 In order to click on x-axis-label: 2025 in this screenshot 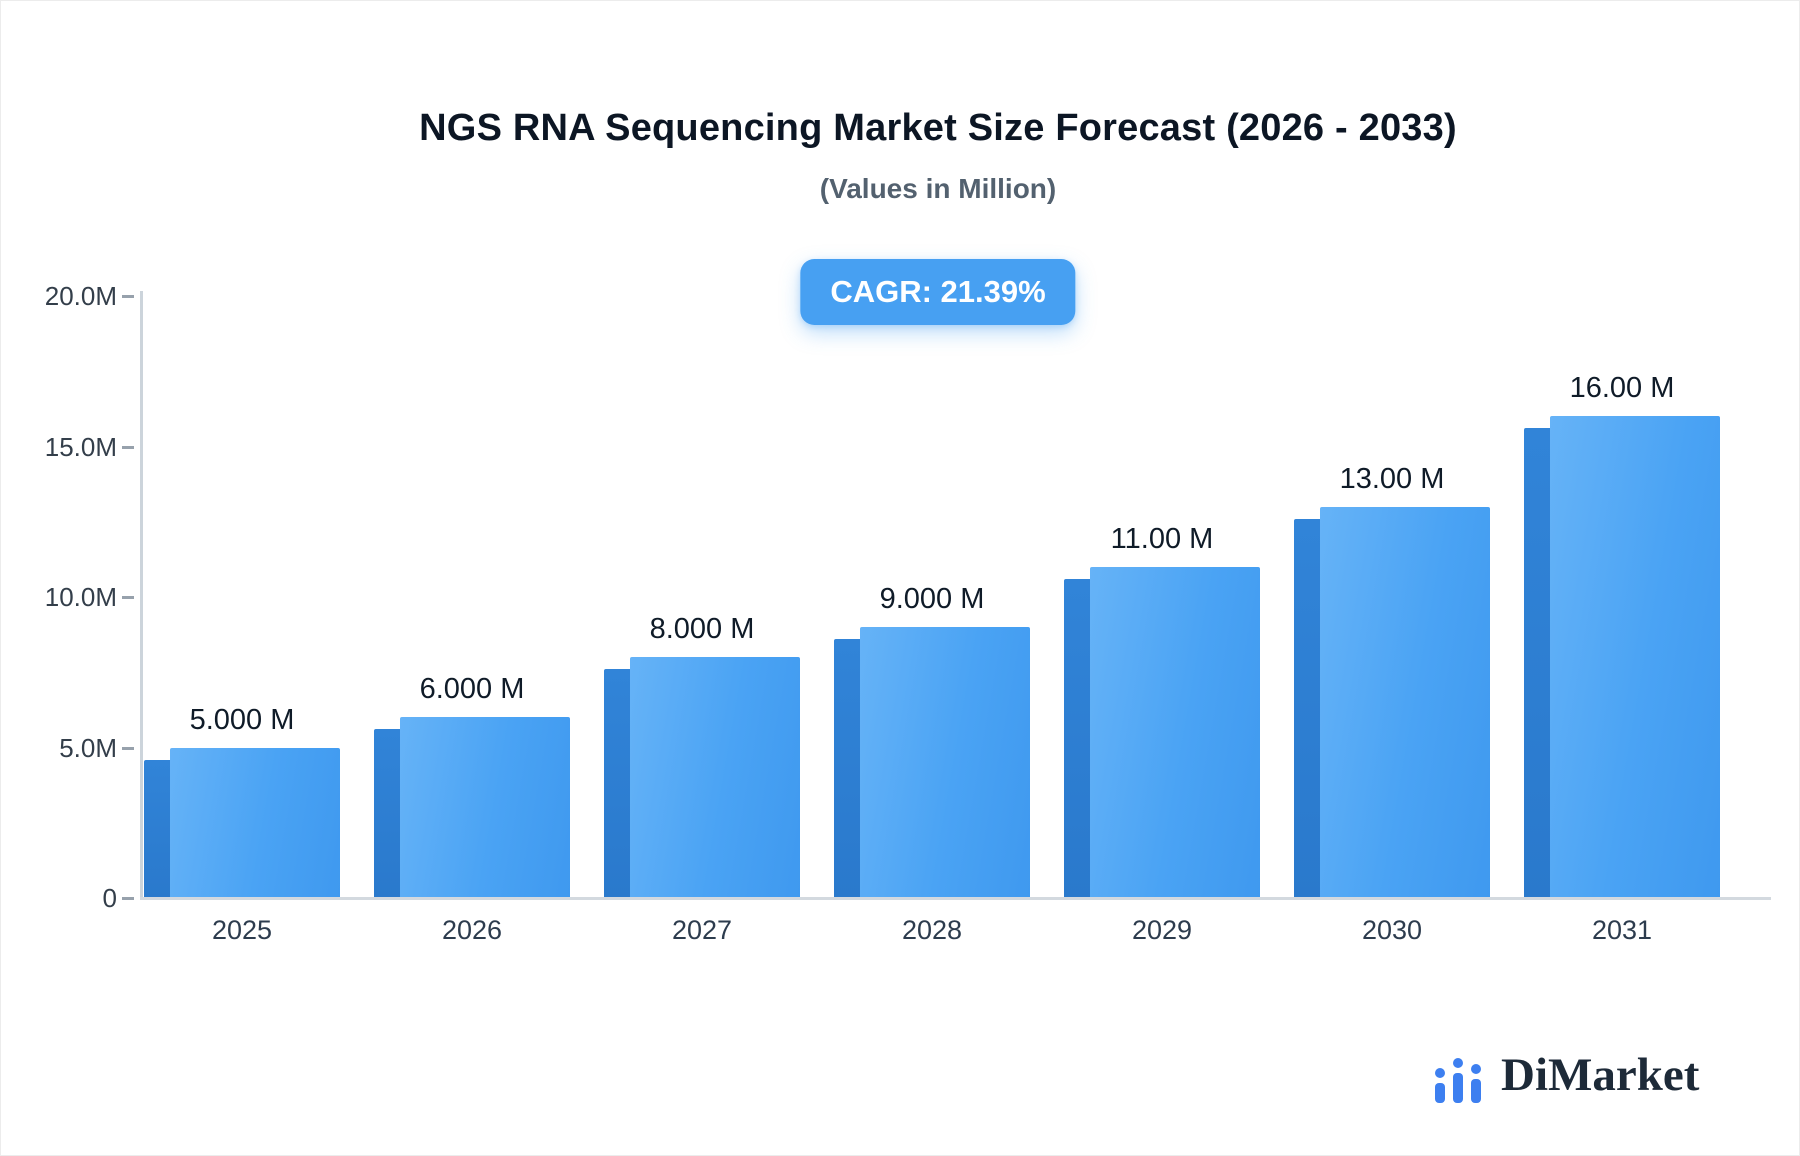, I will do `click(242, 930)`.